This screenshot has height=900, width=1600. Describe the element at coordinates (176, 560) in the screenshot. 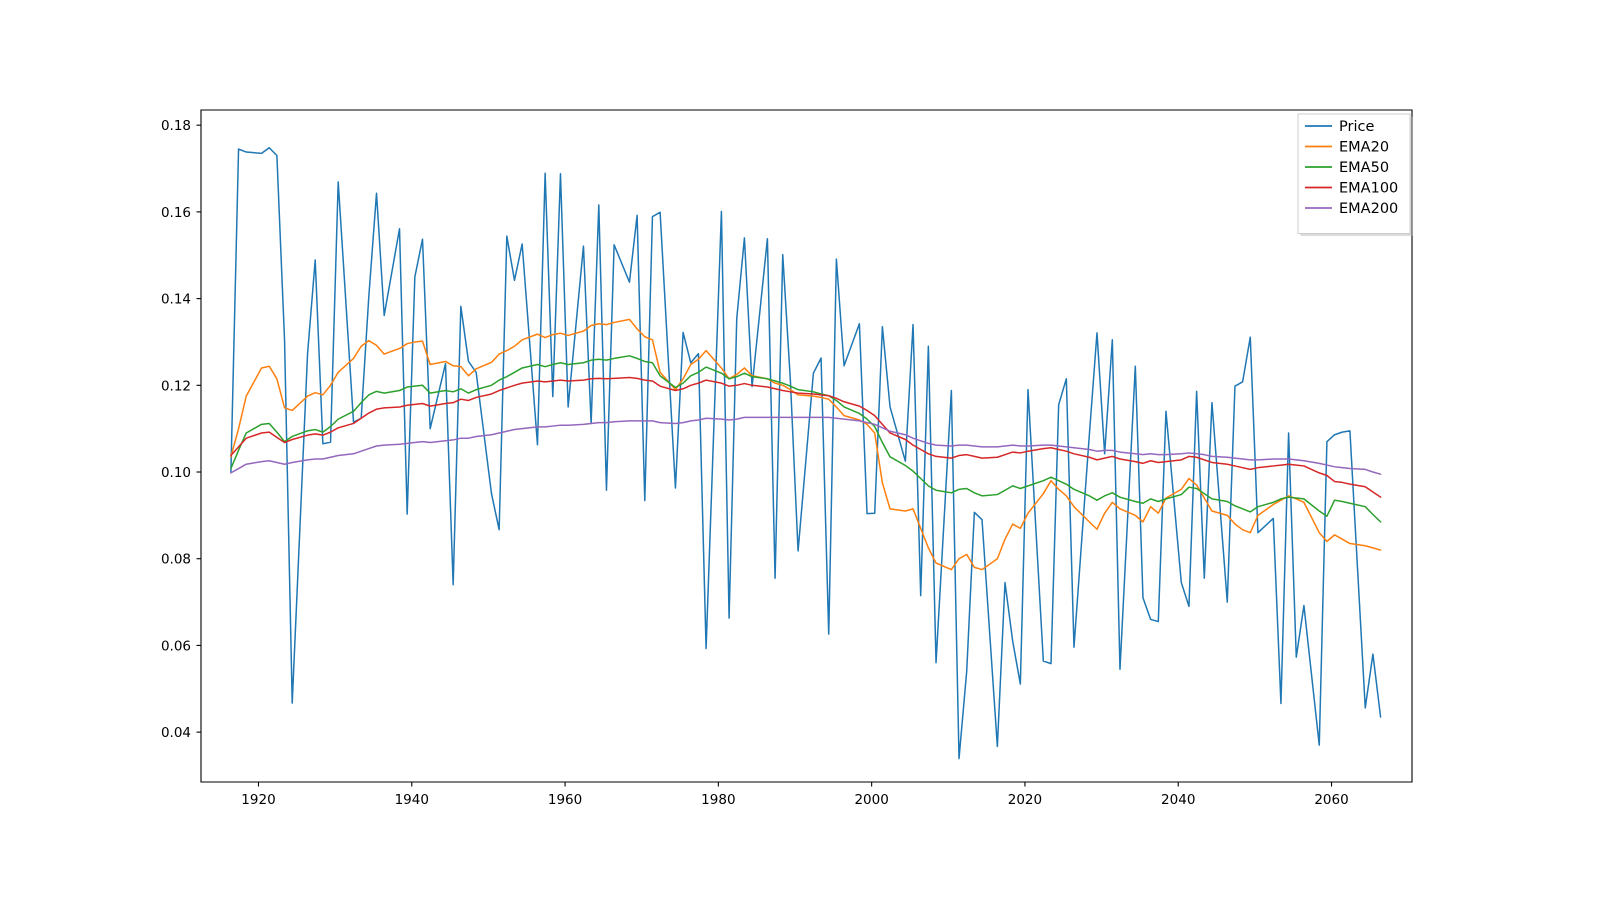

I see `y-tick-label: 0.08` at that location.